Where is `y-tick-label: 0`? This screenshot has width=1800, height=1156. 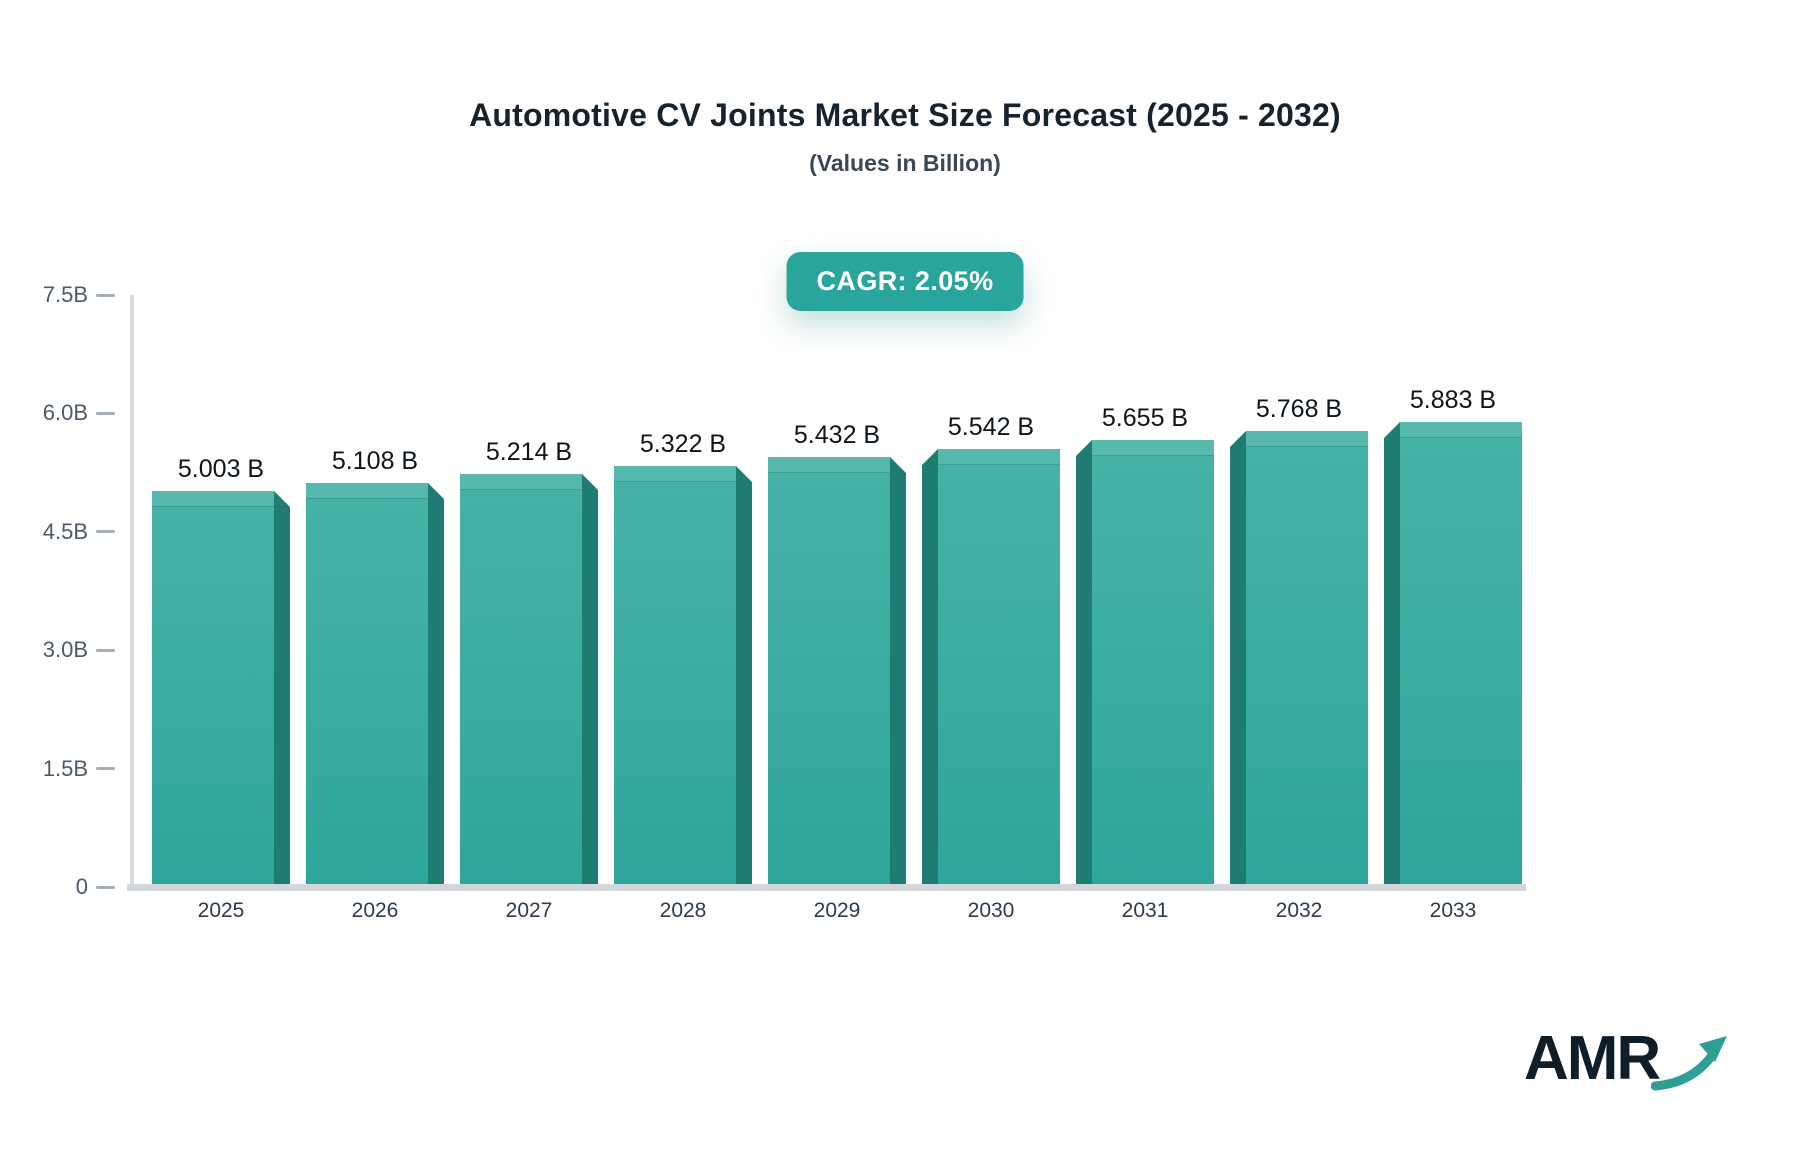
y-tick-label: 0 is located at coordinates (81, 886).